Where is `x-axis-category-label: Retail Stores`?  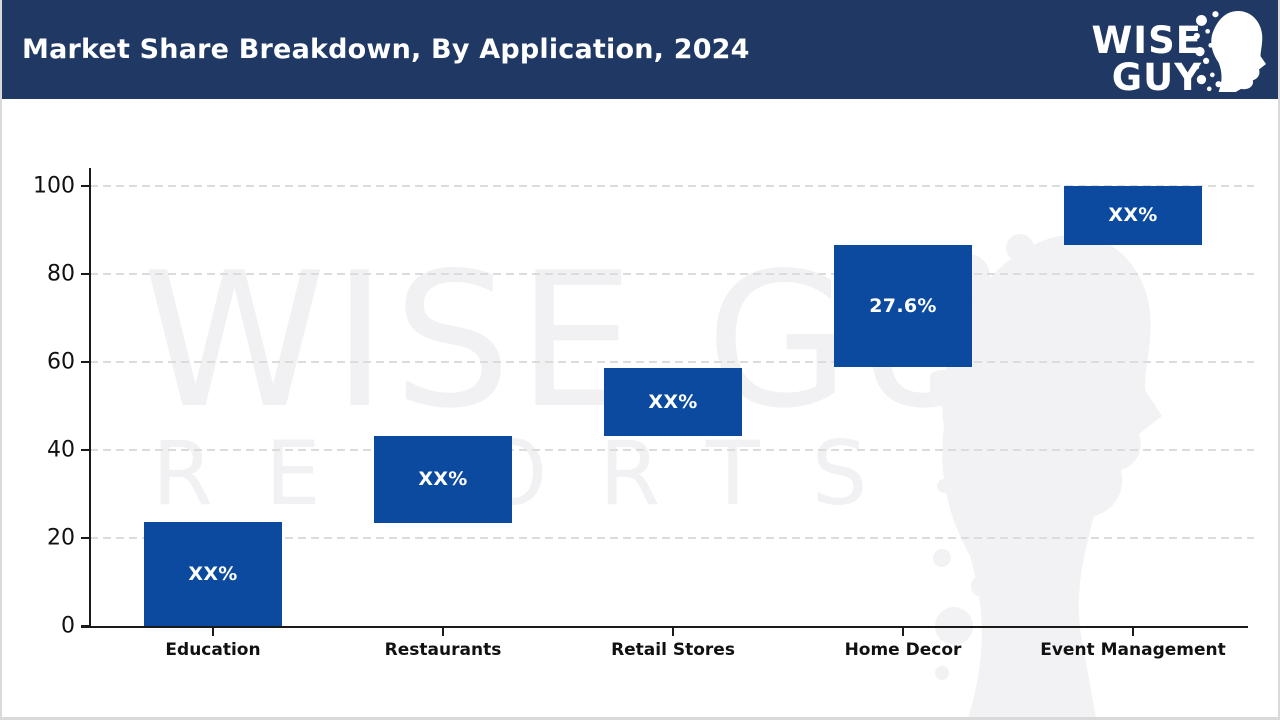 x-axis-category-label: Retail Stores is located at coordinates (673, 650).